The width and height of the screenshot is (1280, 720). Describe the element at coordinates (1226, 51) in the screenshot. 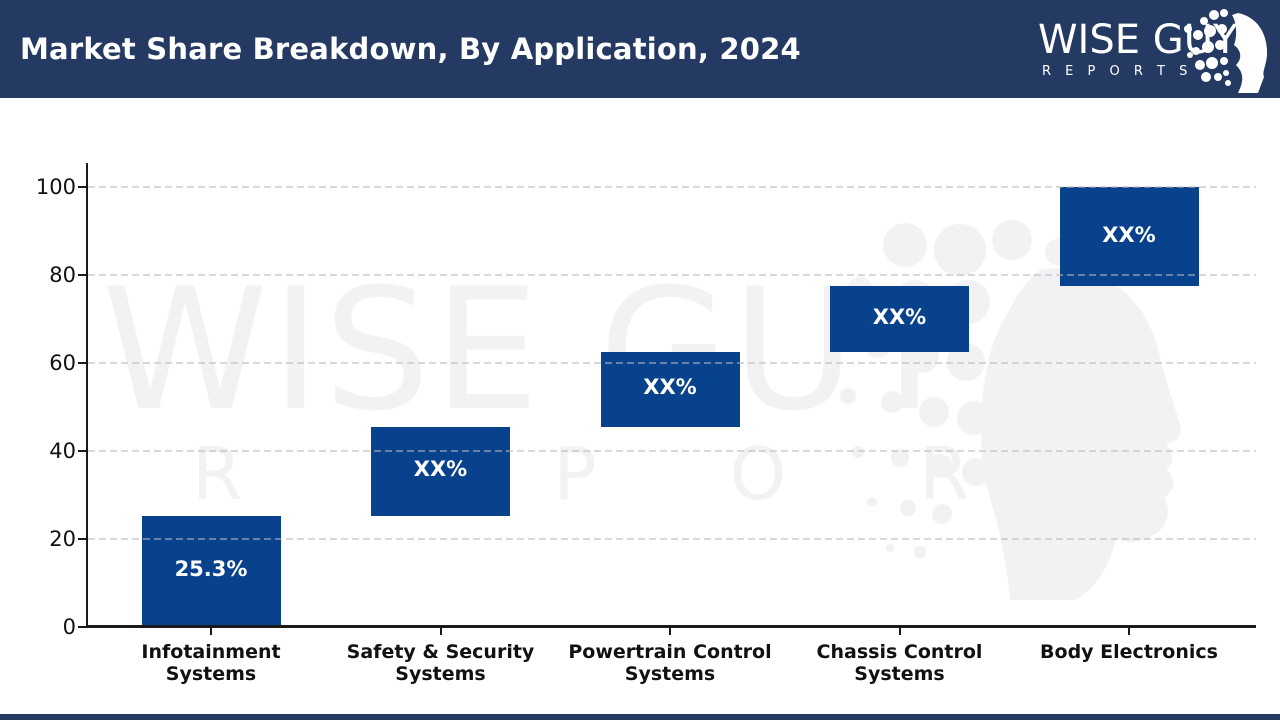

I see `logo-head-profile-icon` at that location.